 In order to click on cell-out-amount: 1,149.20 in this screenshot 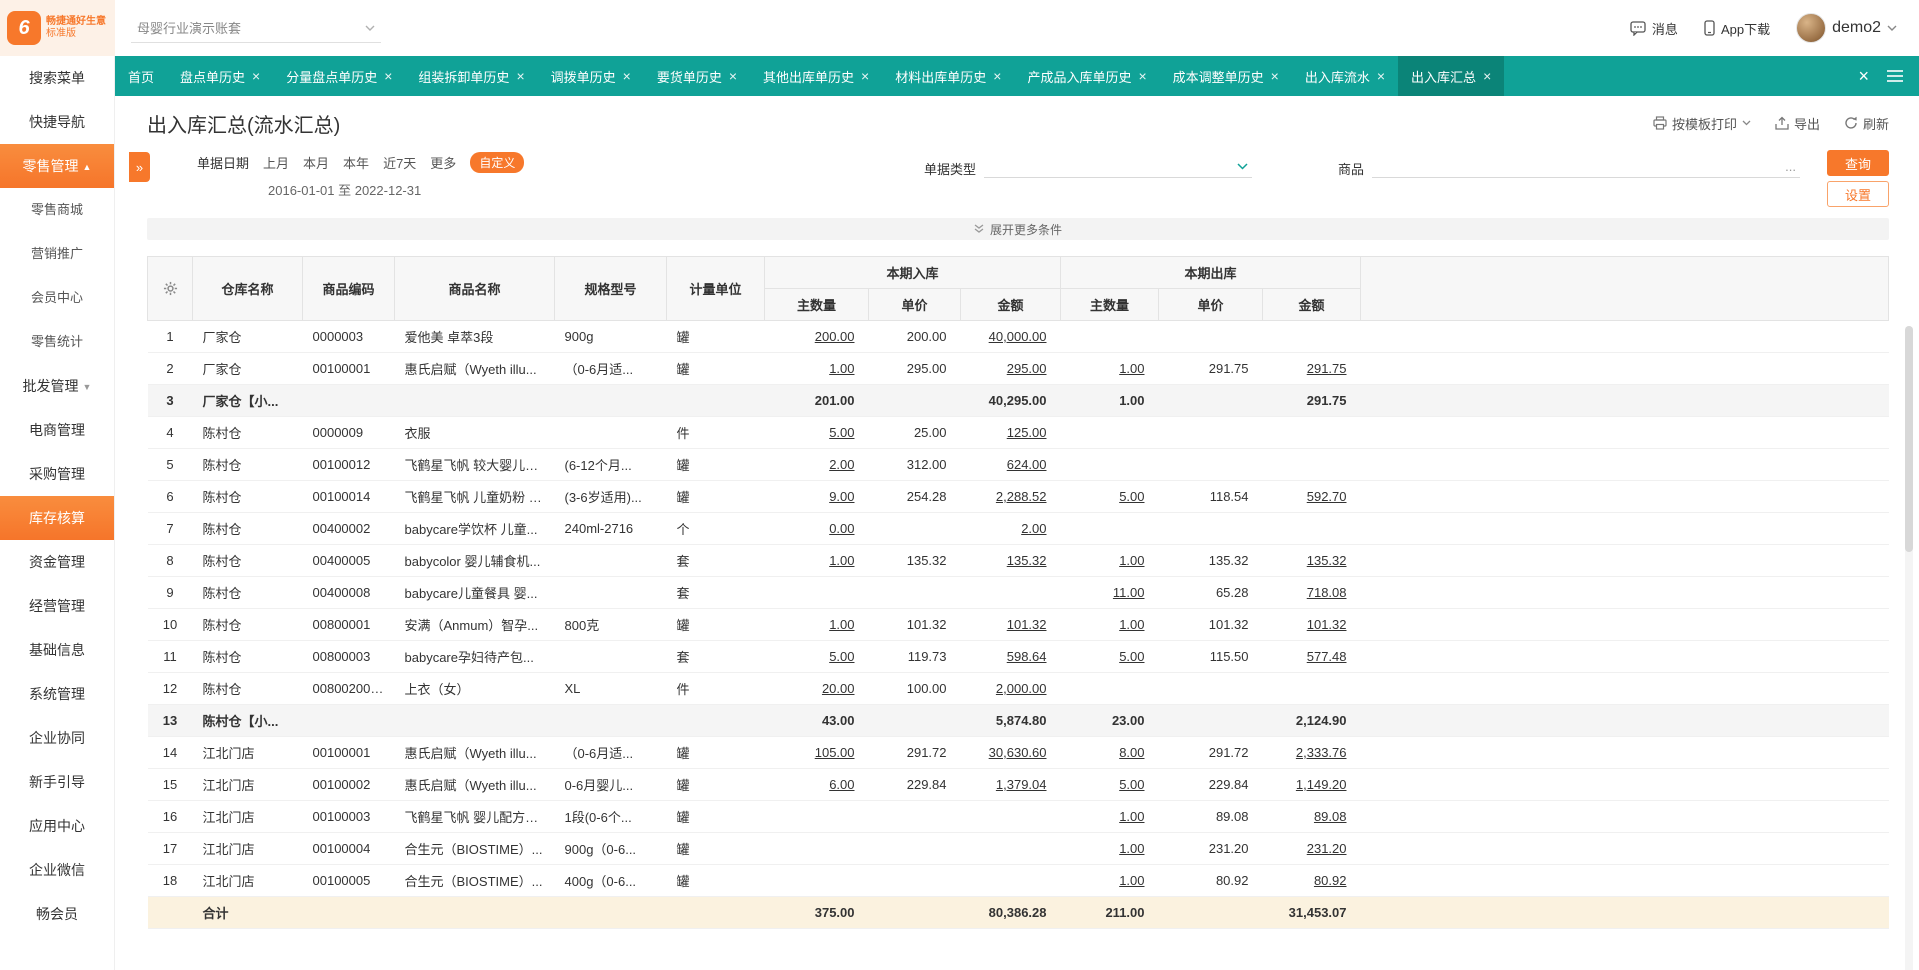, I will do `click(1311, 784)`.